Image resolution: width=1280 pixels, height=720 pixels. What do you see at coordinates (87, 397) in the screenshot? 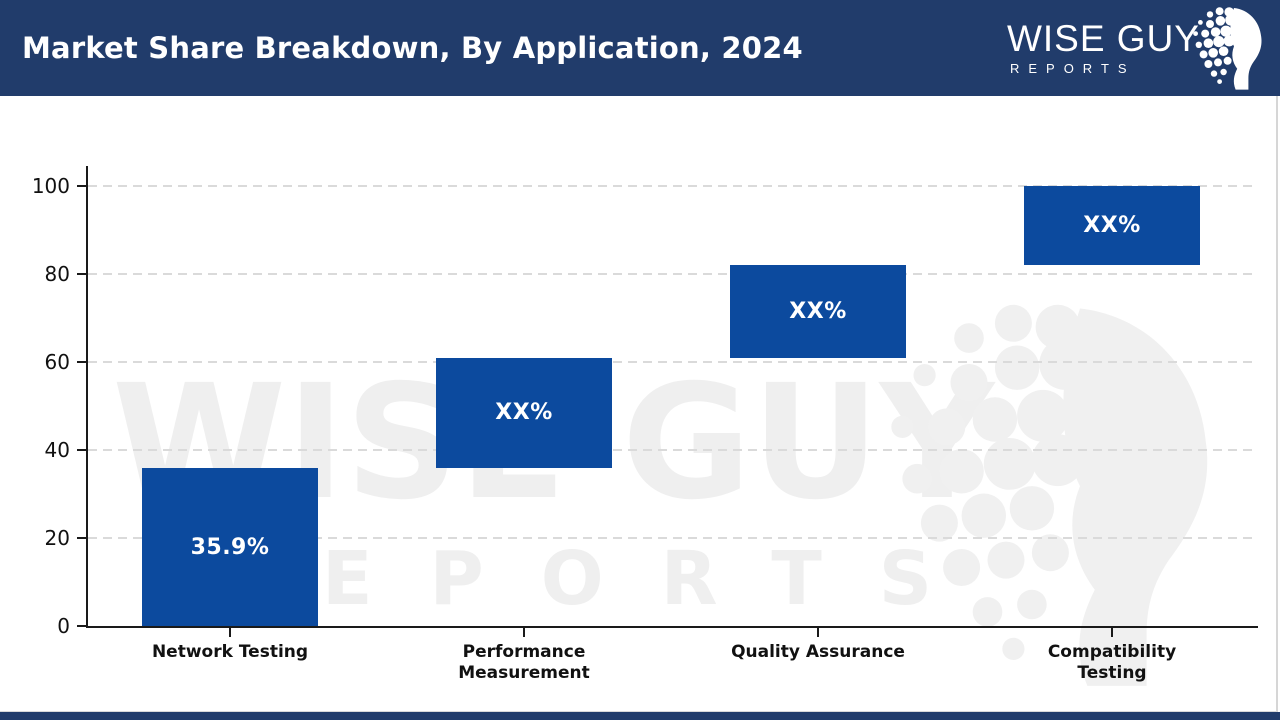
I see `y-axis-line` at bounding box center [87, 397].